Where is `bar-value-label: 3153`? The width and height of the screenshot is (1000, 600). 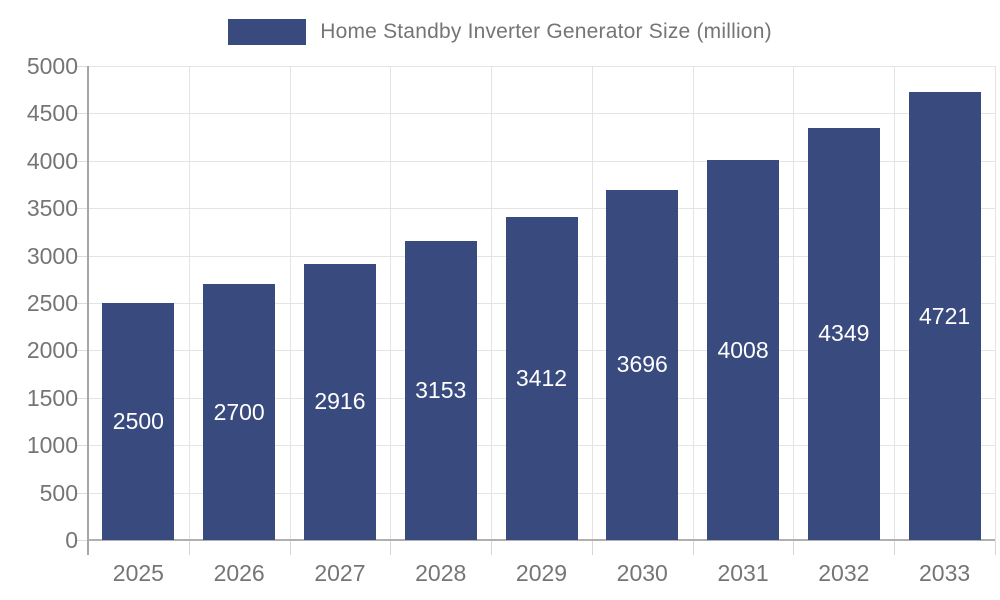
bar-value-label: 3153 is located at coordinates (441, 390).